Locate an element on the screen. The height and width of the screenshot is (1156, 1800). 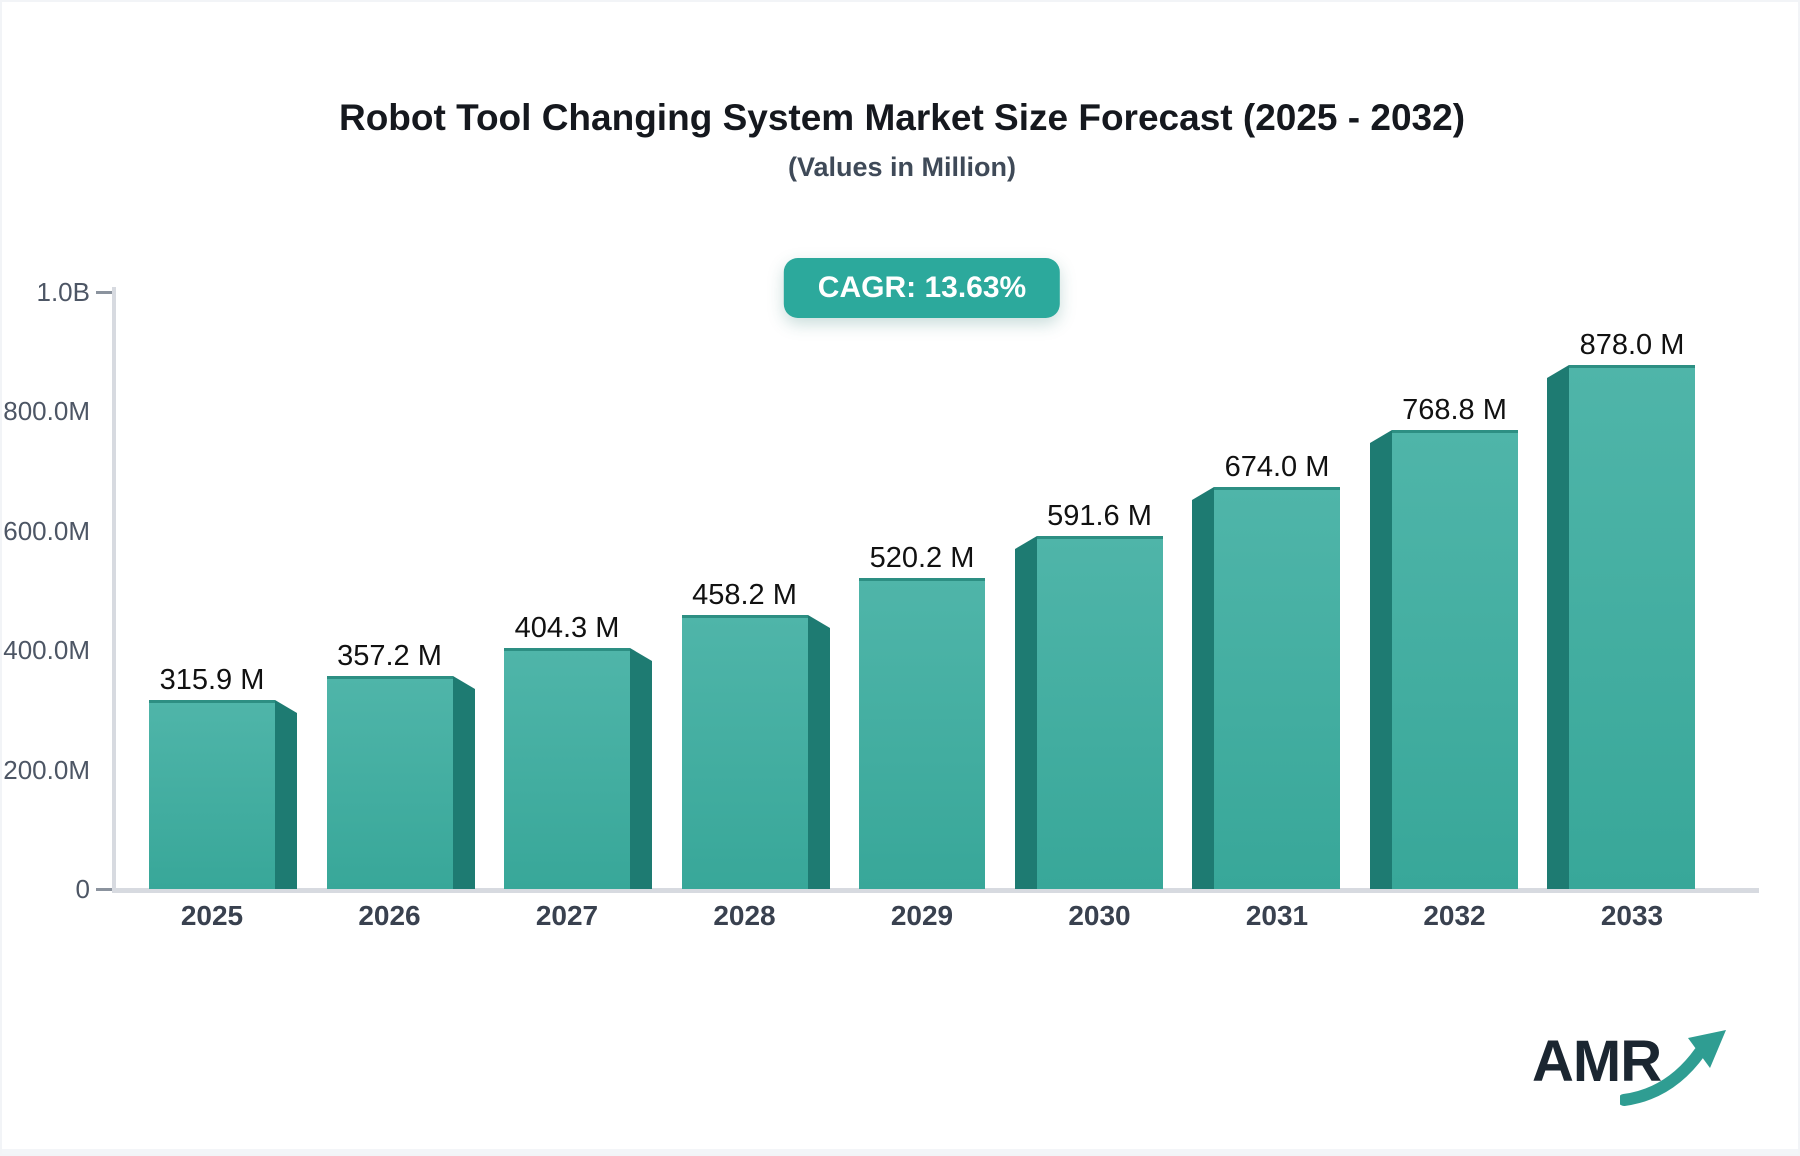
bar-value-label: 315.9 M is located at coordinates (212, 680).